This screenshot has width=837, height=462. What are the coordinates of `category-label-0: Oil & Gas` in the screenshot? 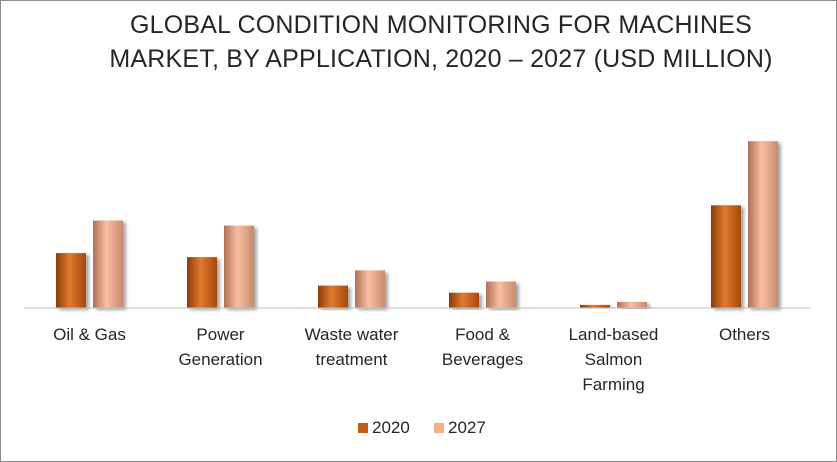 It's located at (89, 334).